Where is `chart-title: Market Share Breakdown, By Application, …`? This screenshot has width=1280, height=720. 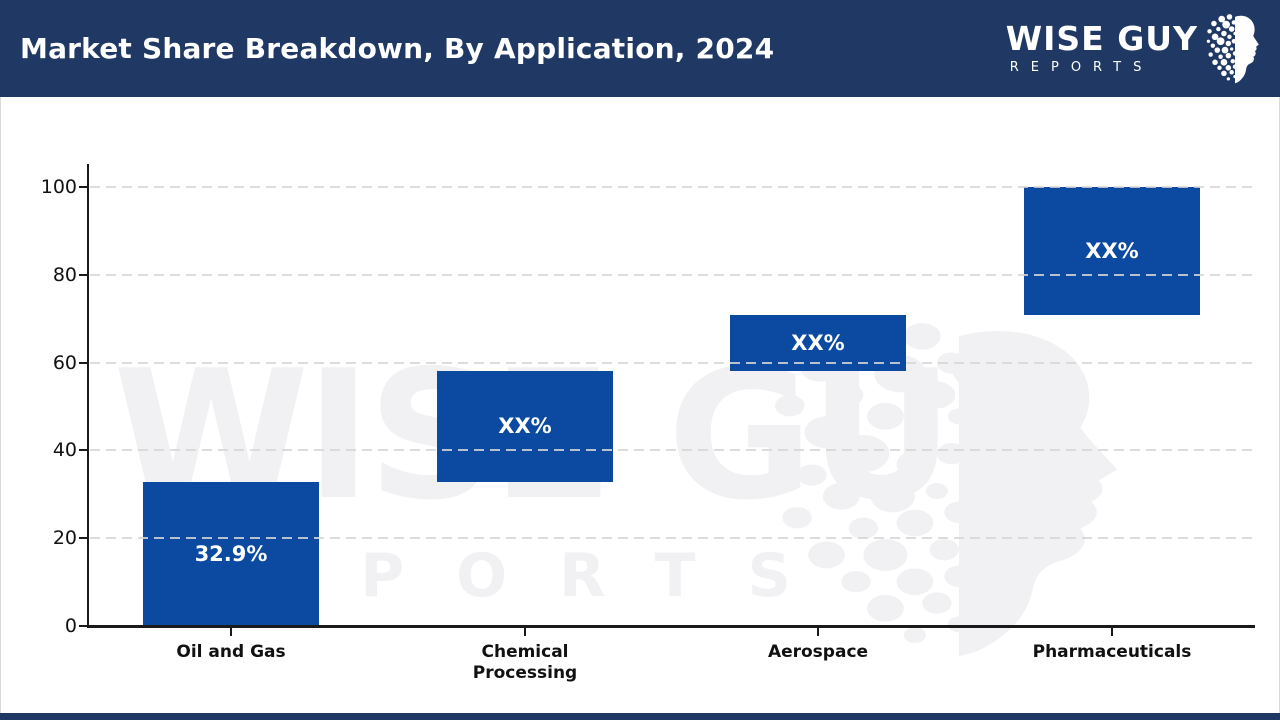
chart-title: Market Share Breakdown, By Application, … is located at coordinates (397, 48).